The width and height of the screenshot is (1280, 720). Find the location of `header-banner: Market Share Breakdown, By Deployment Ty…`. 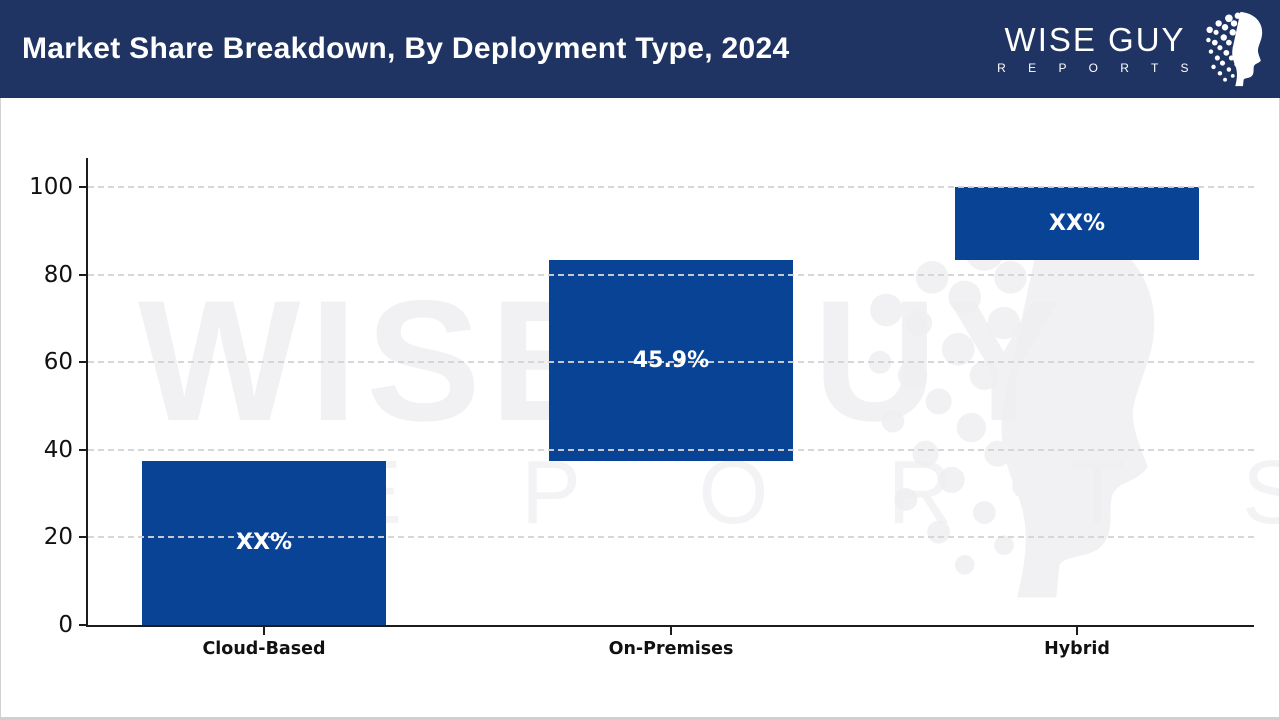

header-banner: Market Share Breakdown, By Deployment Ty… is located at coordinates (640, 49).